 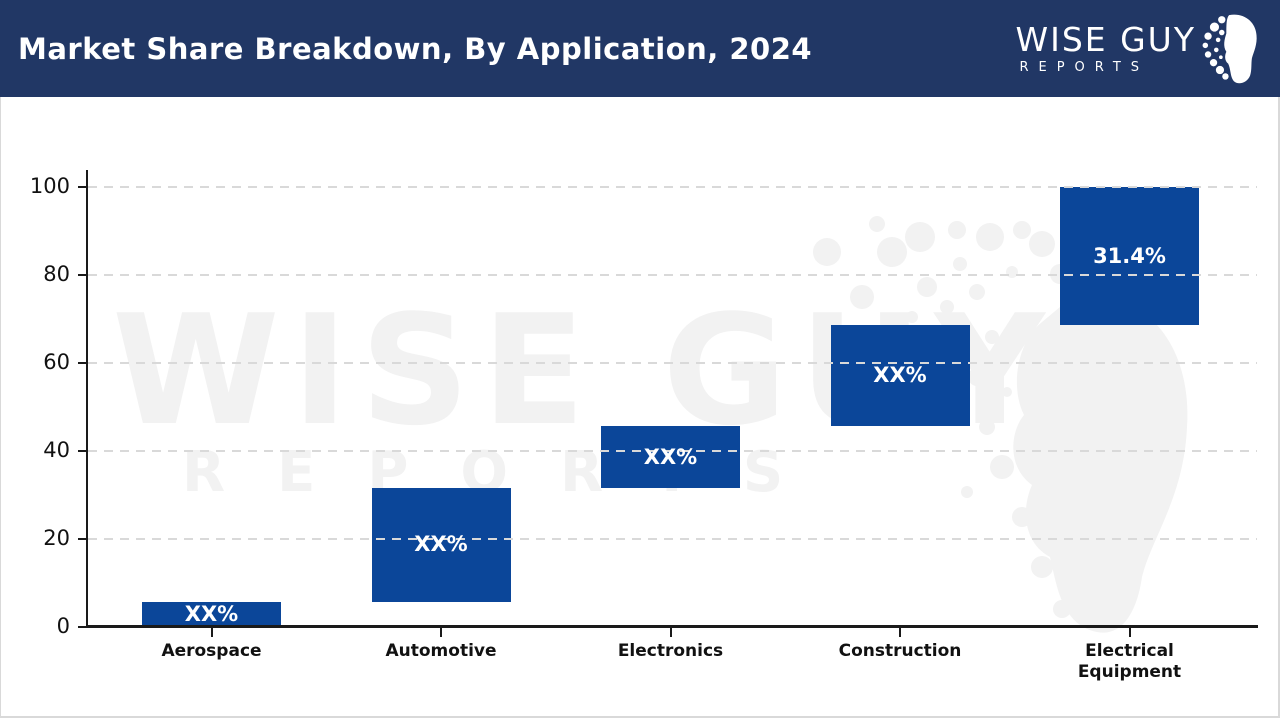 What do you see at coordinates (87, 399) in the screenshot?
I see `y-axis-line` at bounding box center [87, 399].